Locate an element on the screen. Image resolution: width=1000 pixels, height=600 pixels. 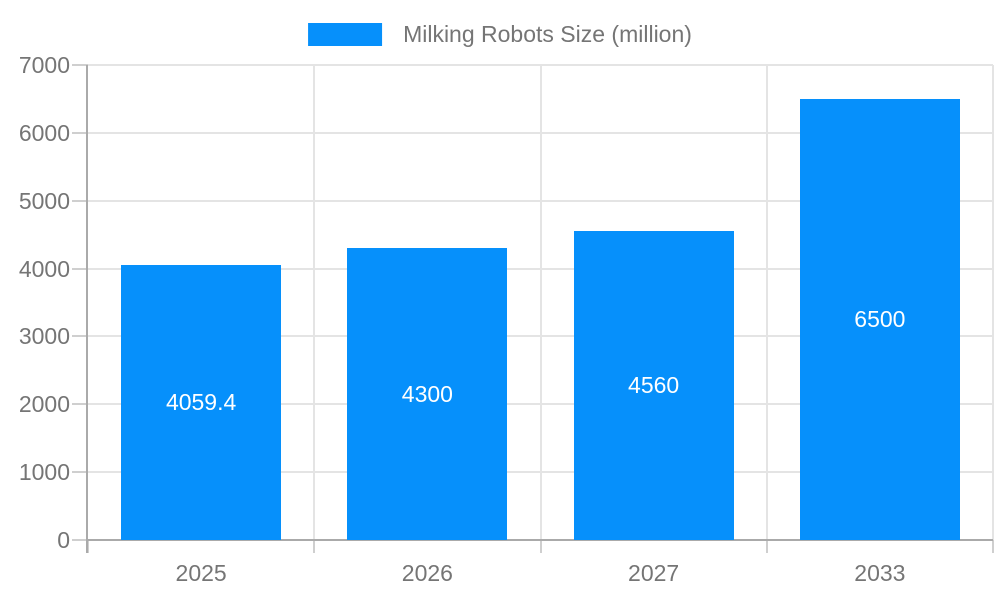
y-axis-line is located at coordinates (87, 309).